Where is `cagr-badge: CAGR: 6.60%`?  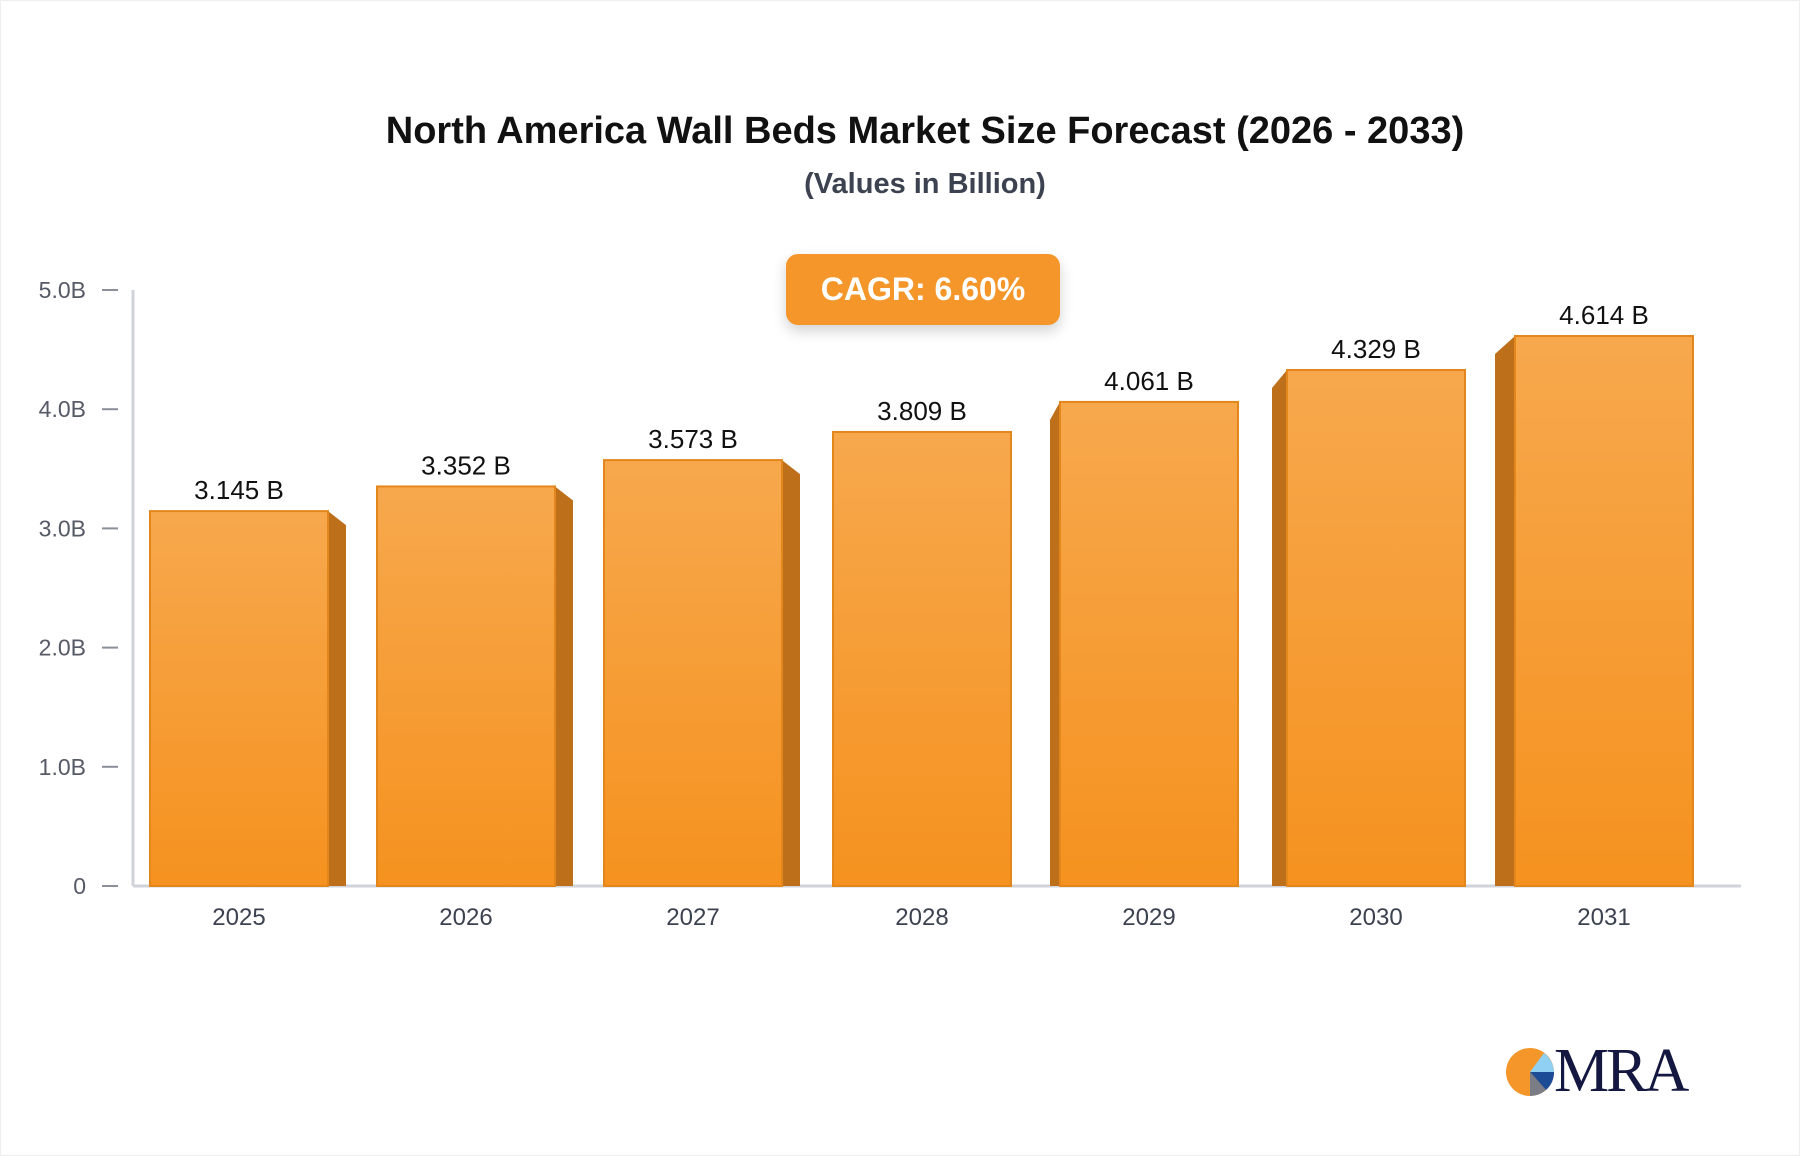 cagr-badge: CAGR: 6.60% is located at coordinates (923, 289).